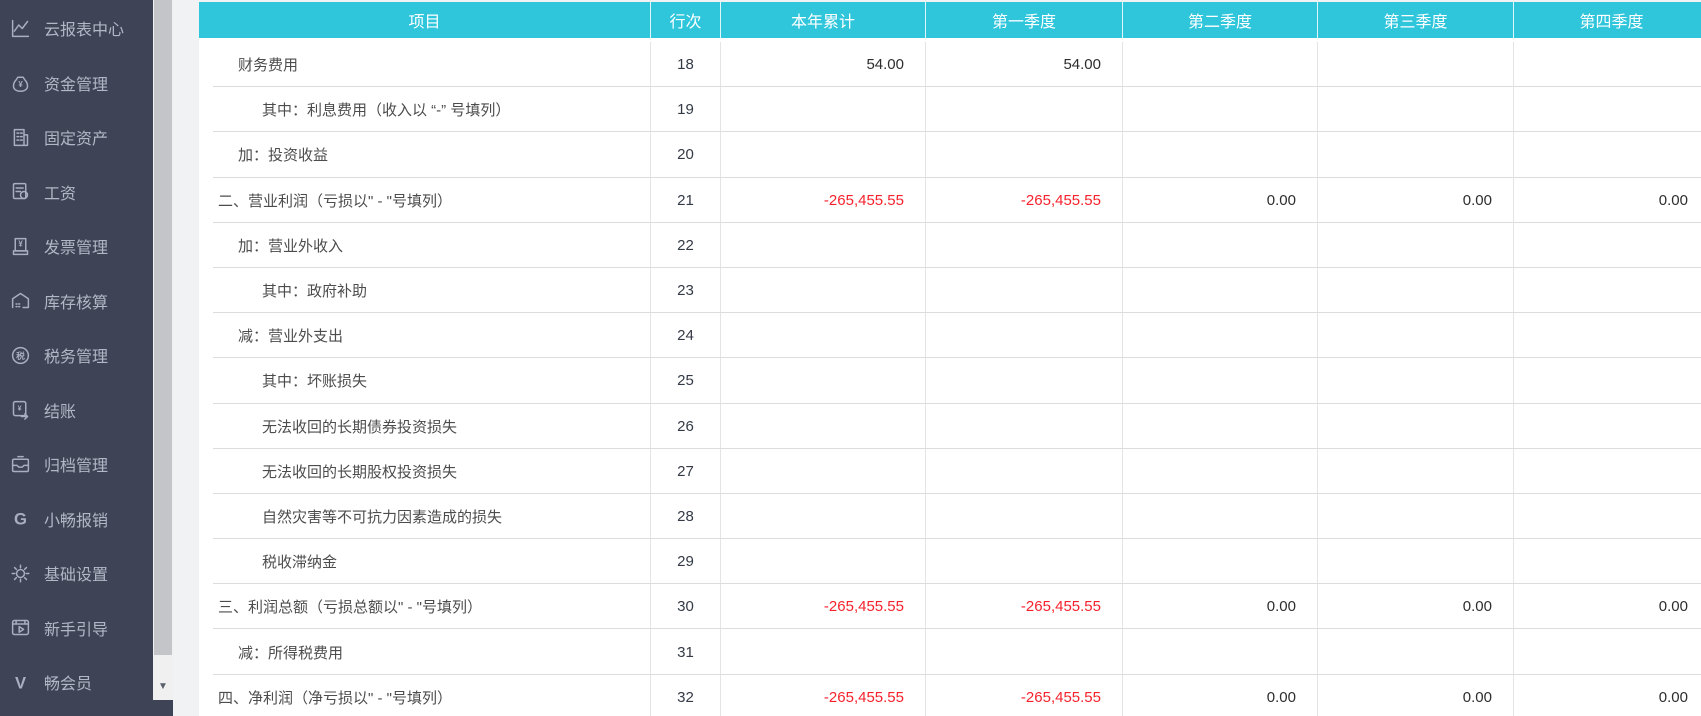 The height and width of the screenshot is (716, 1701). I want to click on sidebar-scrollbar-thumb, so click(163, 327).